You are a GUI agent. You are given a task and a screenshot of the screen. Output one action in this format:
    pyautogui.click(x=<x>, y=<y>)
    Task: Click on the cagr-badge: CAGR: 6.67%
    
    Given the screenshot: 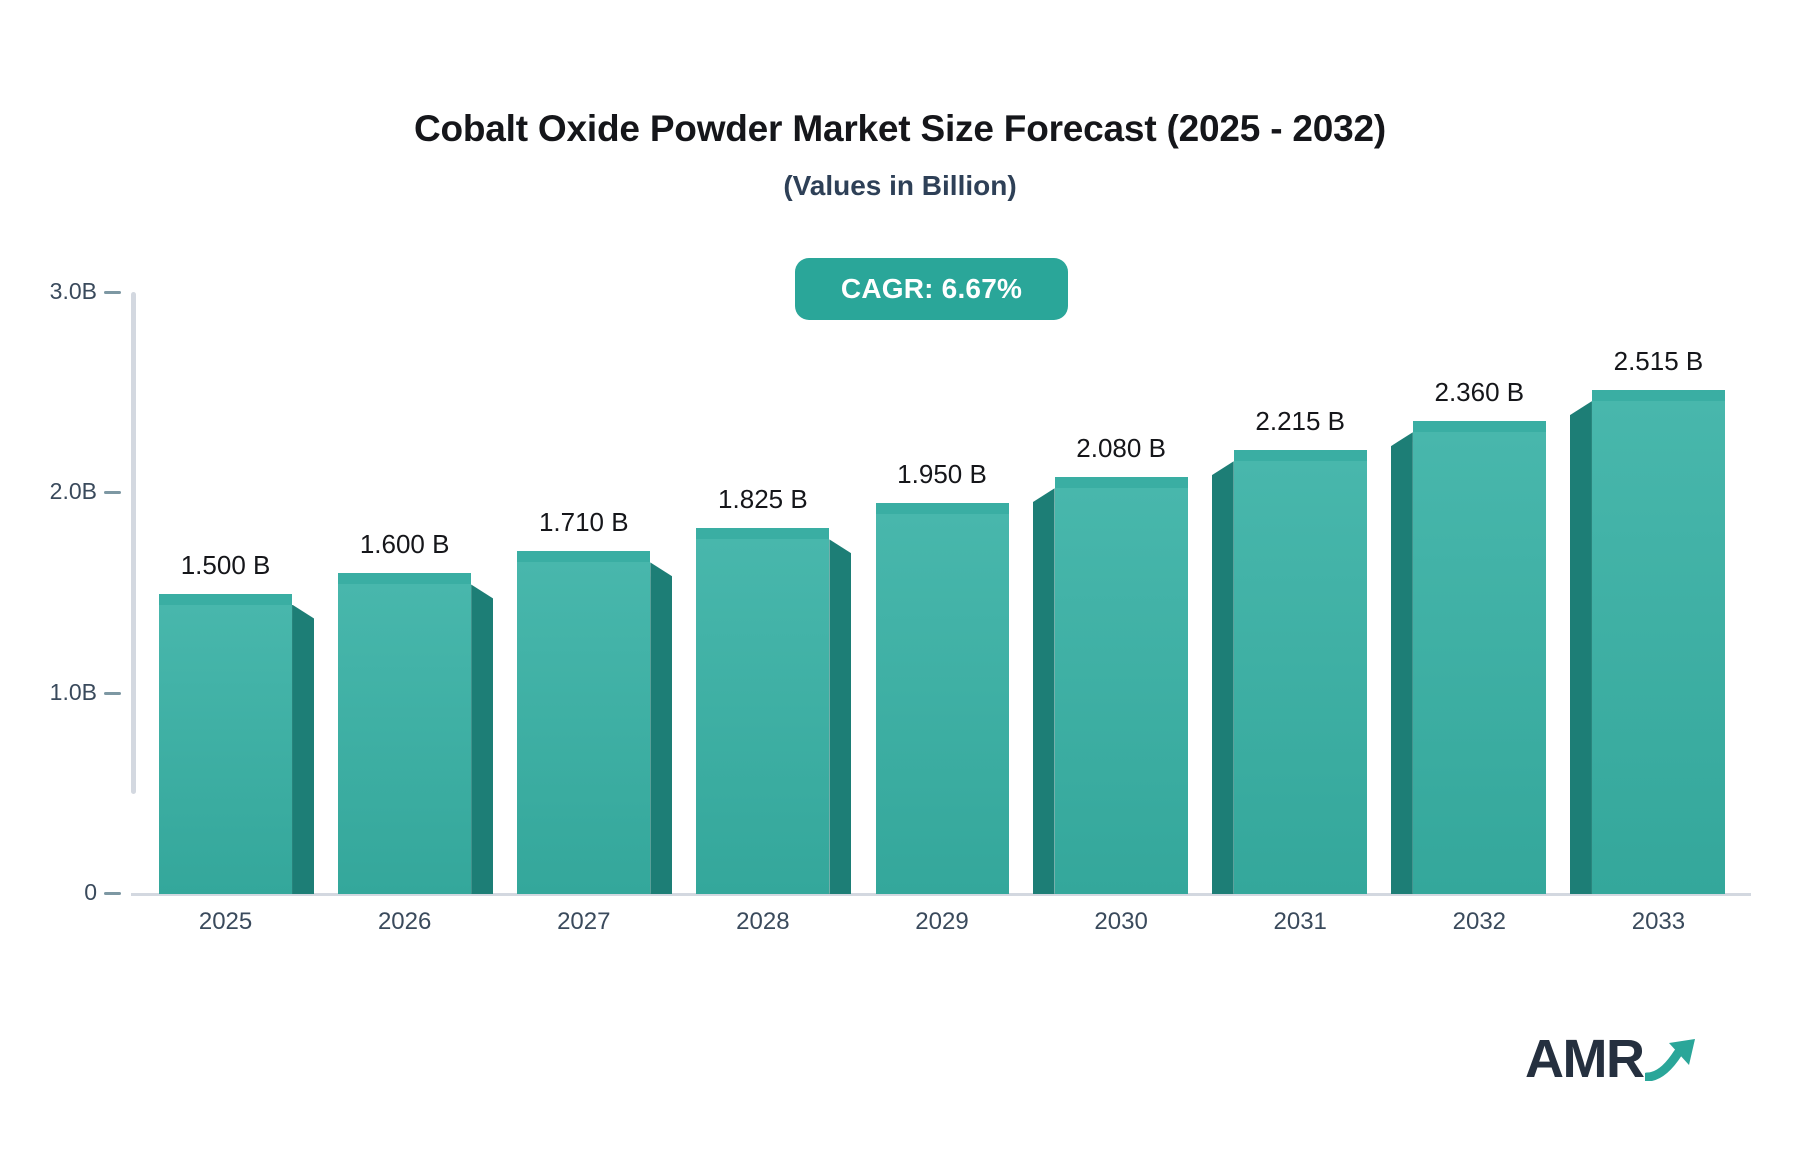 What is the action you would take?
    pyautogui.click(x=931, y=289)
    